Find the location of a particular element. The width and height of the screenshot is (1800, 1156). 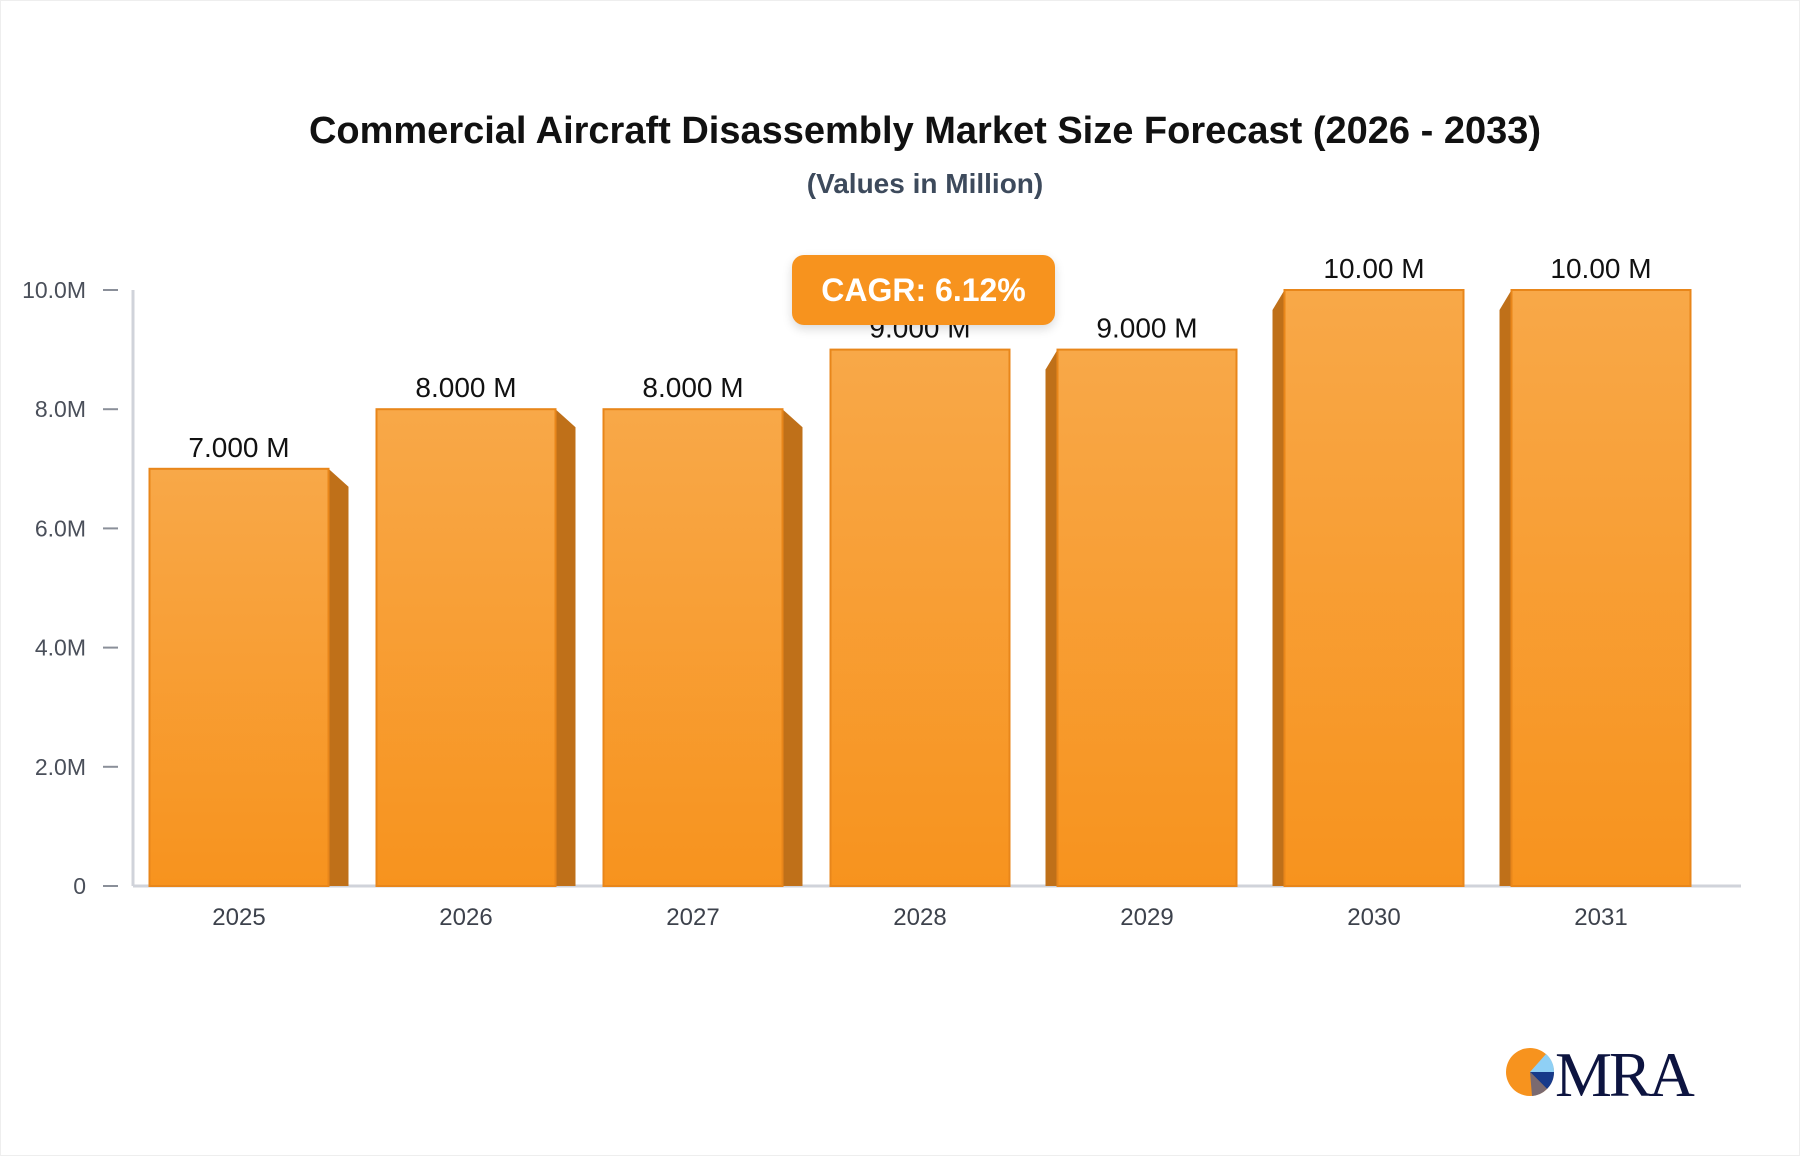

y-tick-label: 2.0M is located at coordinates (60, 767).